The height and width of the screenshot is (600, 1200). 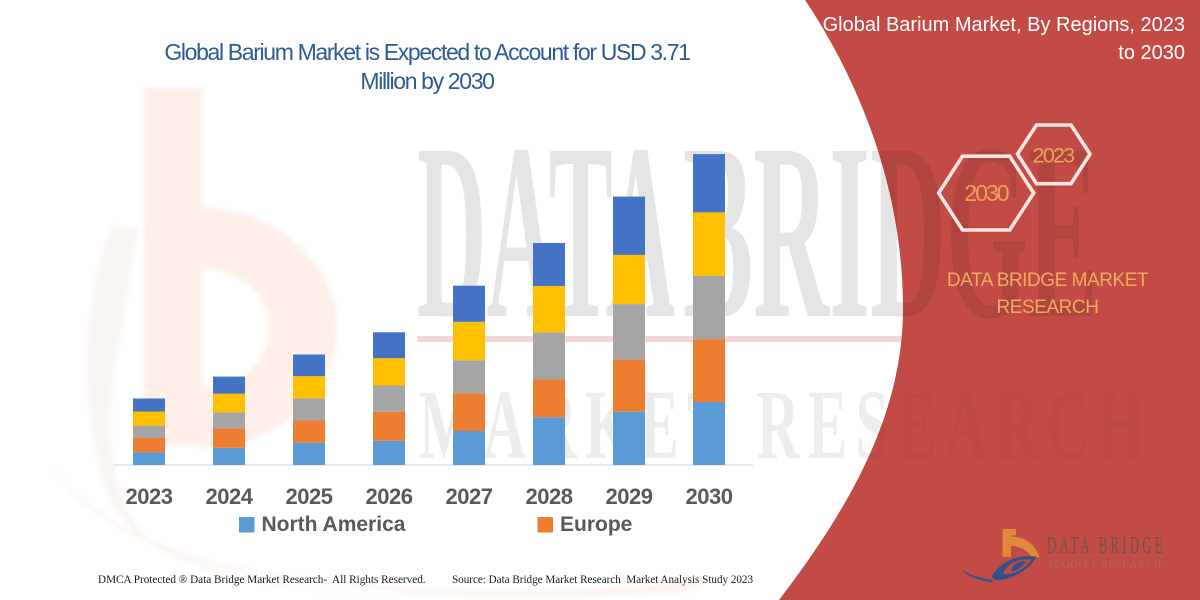 What do you see at coordinates (629, 496) in the screenshot?
I see `svg-text: 2029` at bounding box center [629, 496].